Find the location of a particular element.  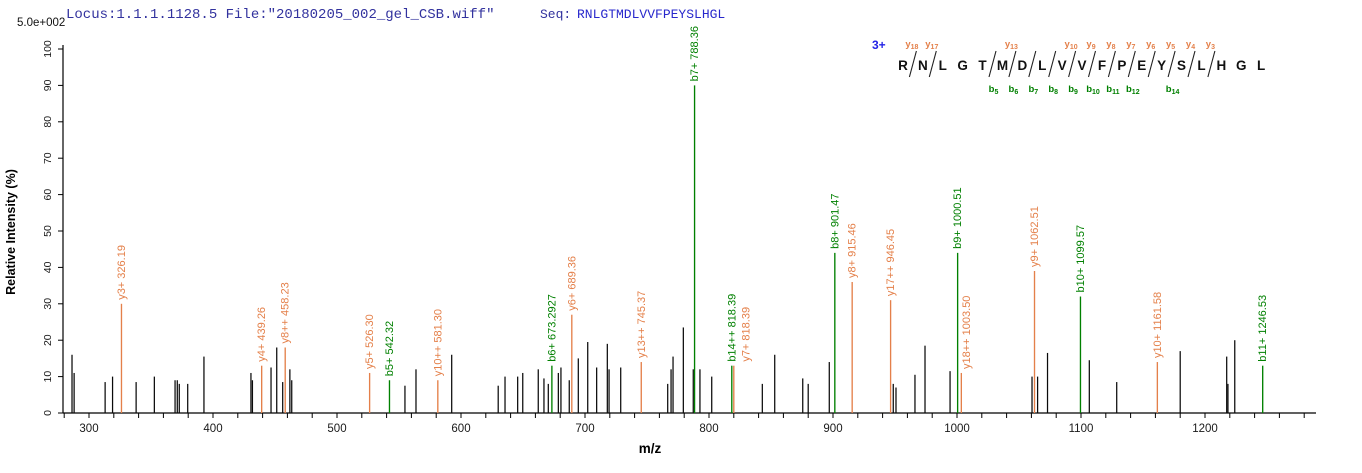

y-axis-tick-label: 80 is located at coordinates (48, 122).